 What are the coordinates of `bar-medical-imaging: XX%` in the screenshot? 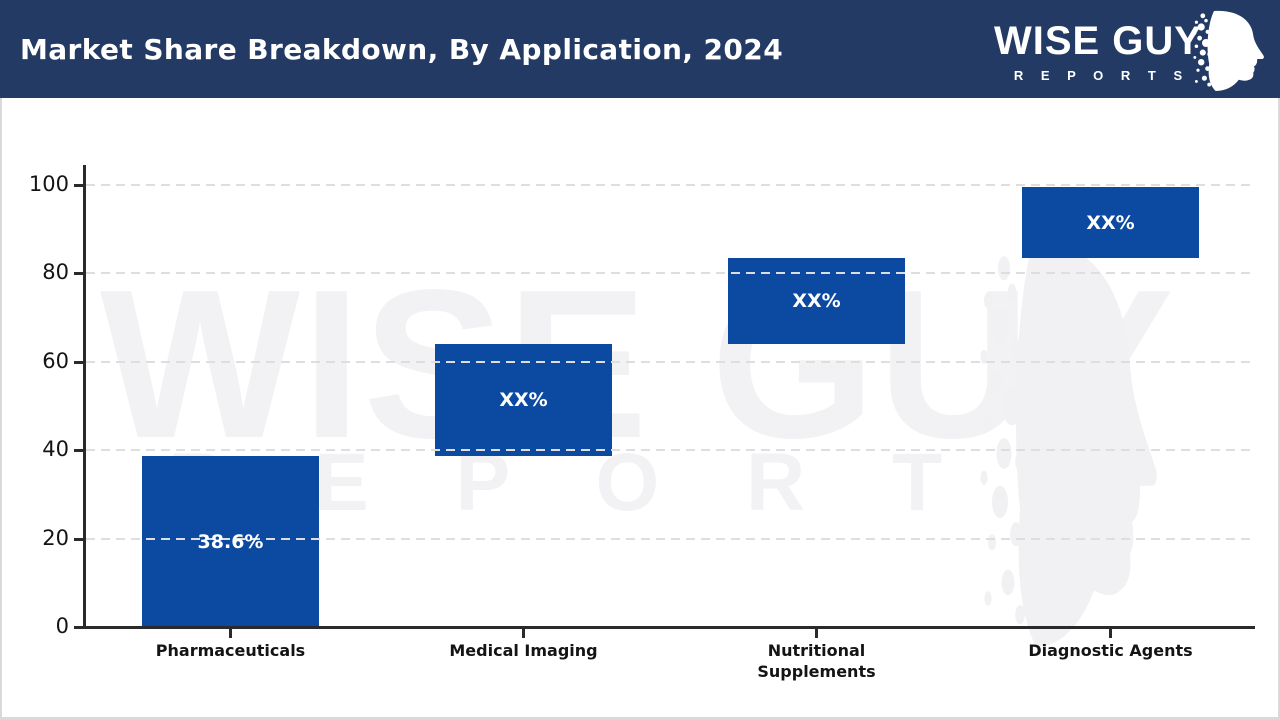 It's located at (523, 400).